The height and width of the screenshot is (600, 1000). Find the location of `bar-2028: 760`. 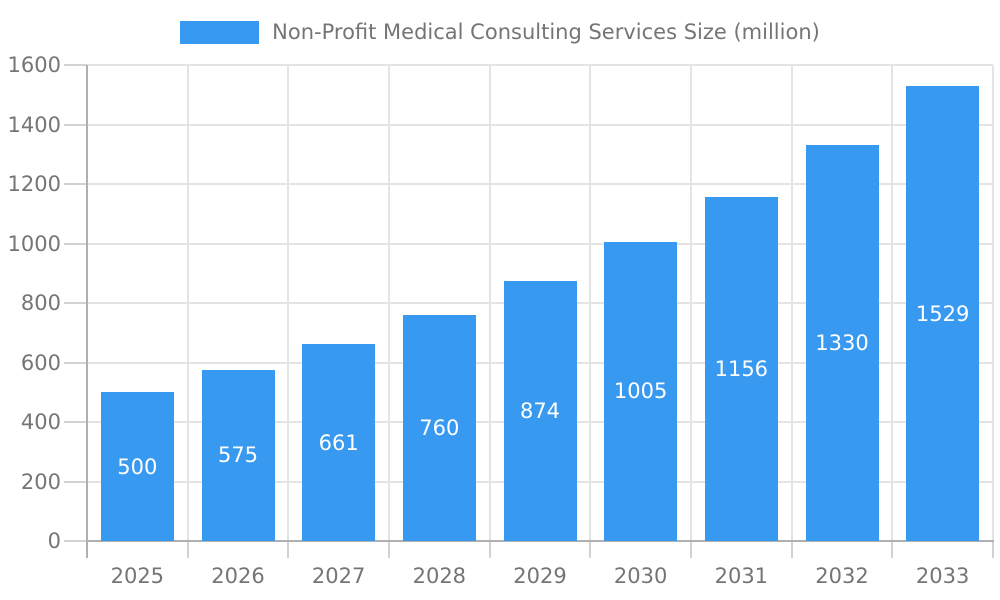

bar-2028: 760 is located at coordinates (439, 427).